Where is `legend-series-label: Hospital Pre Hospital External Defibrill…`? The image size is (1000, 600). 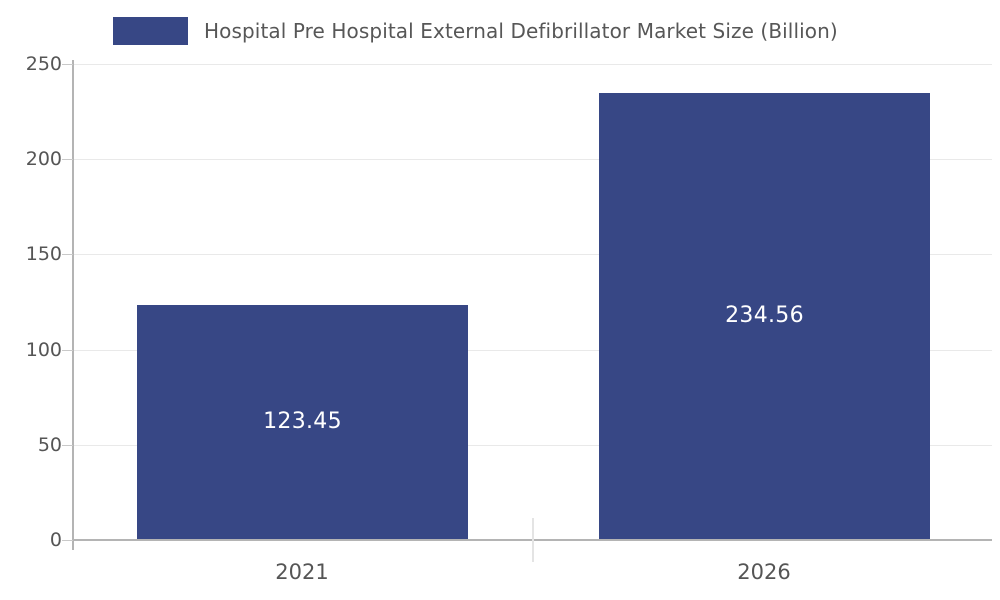
legend-series-label: Hospital Pre Hospital External Defibrill… is located at coordinates (521, 31).